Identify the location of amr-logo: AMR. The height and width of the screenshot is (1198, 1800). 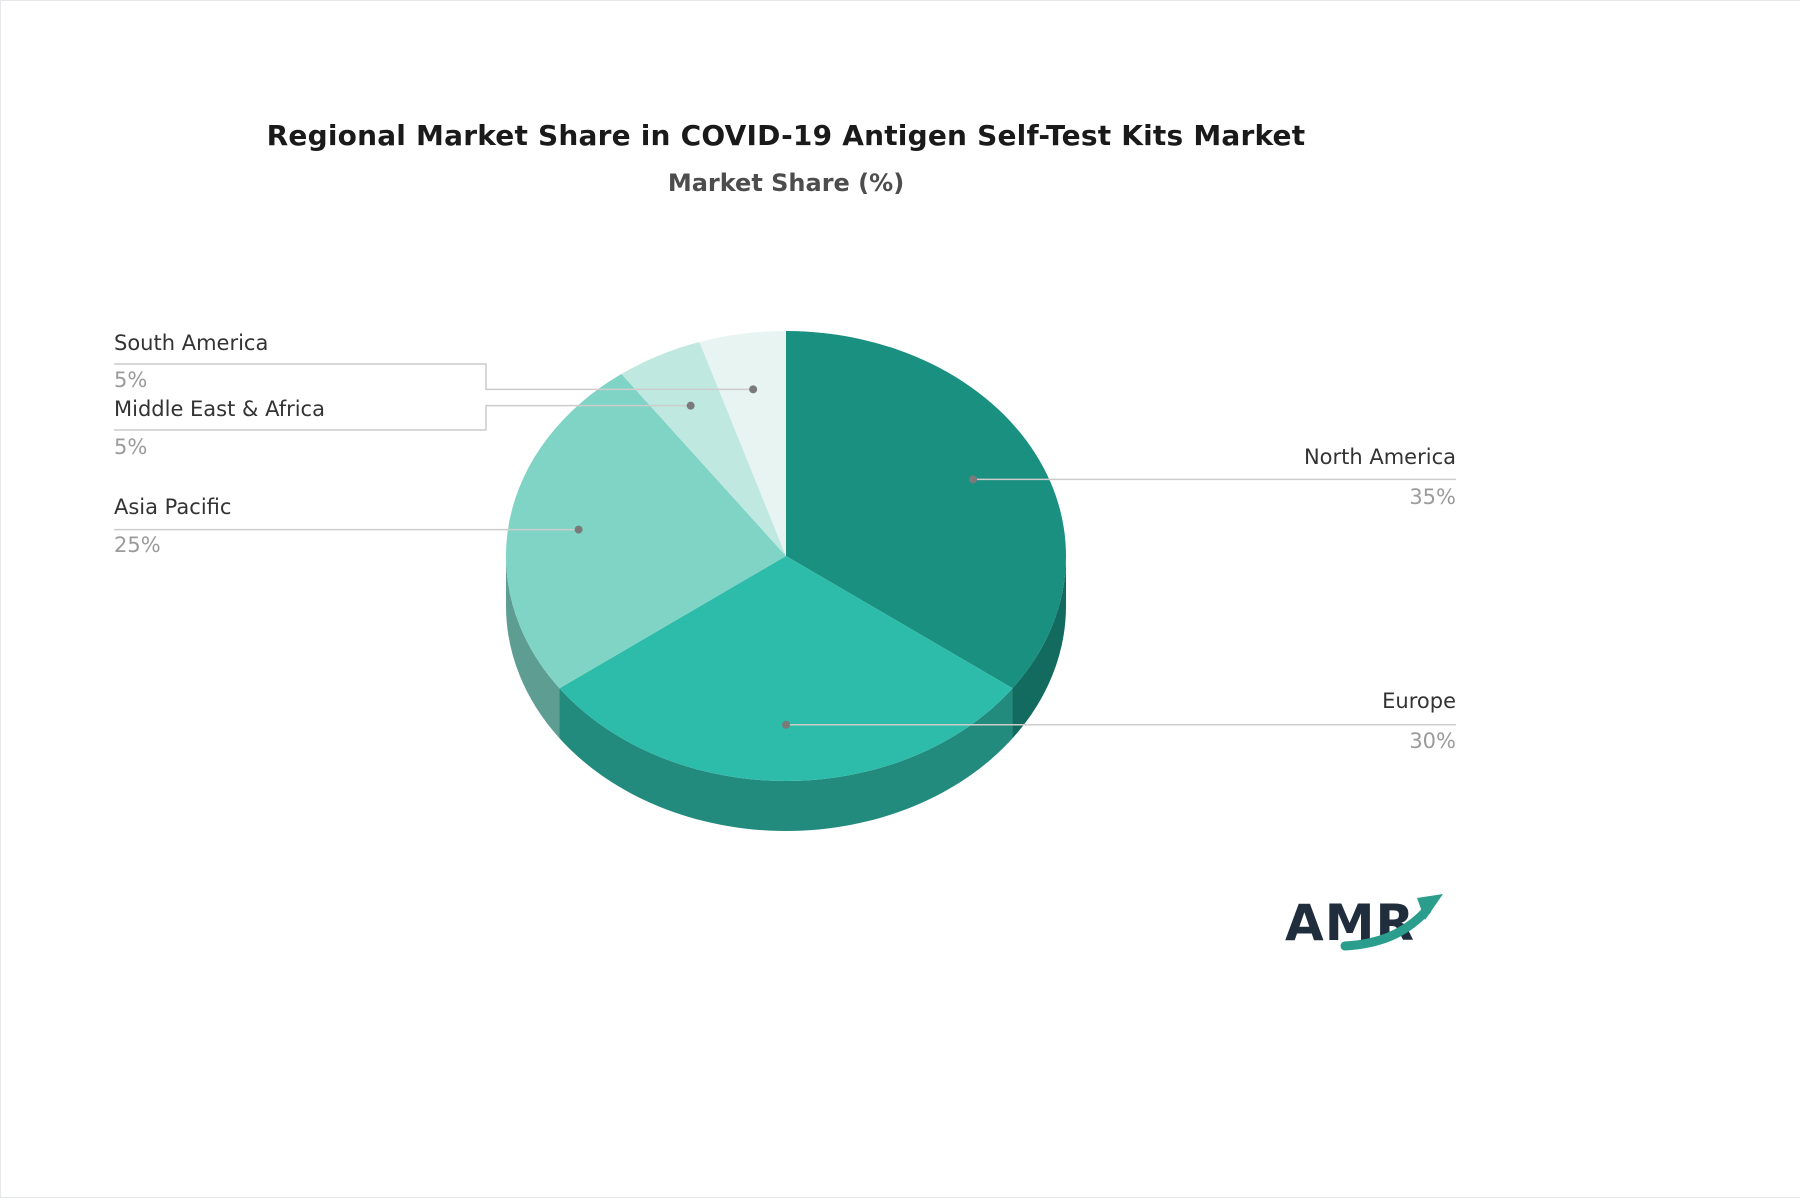
(1370, 929).